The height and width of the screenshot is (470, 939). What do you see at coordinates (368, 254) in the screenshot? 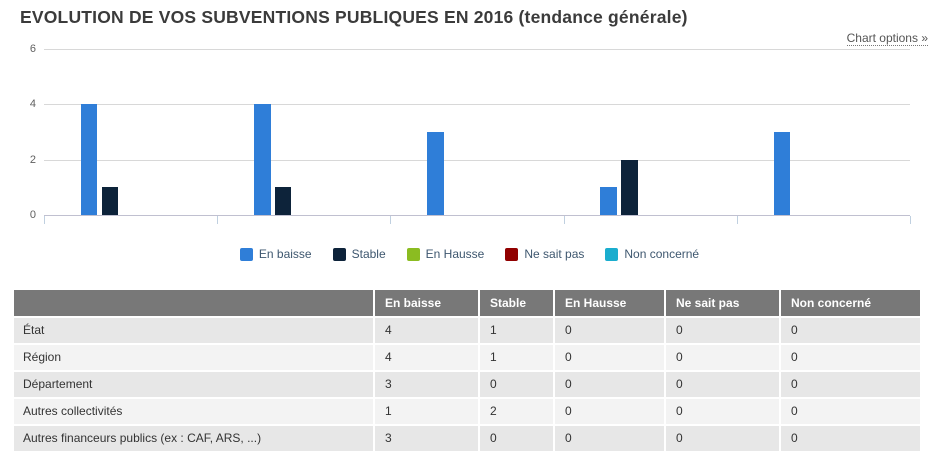
I see `legend-label: Stable` at bounding box center [368, 254].